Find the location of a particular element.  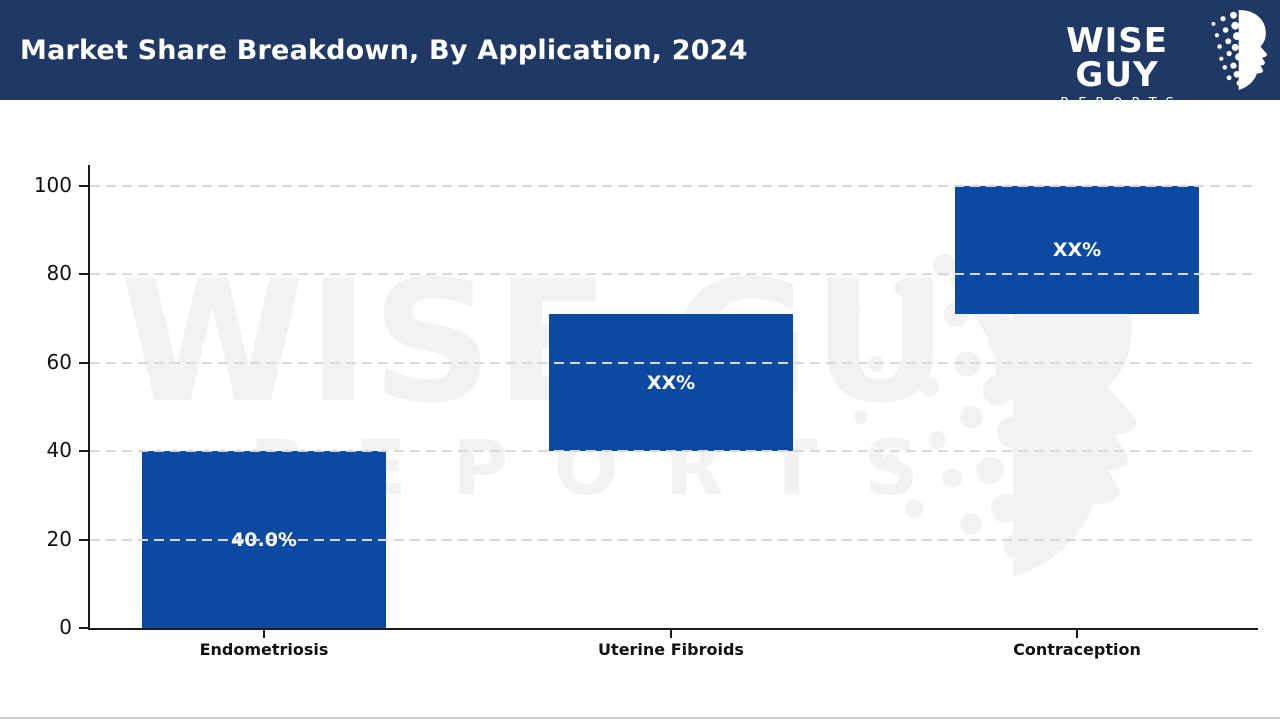

logo-face-dots-icon is located at coordinates (1239, 50).